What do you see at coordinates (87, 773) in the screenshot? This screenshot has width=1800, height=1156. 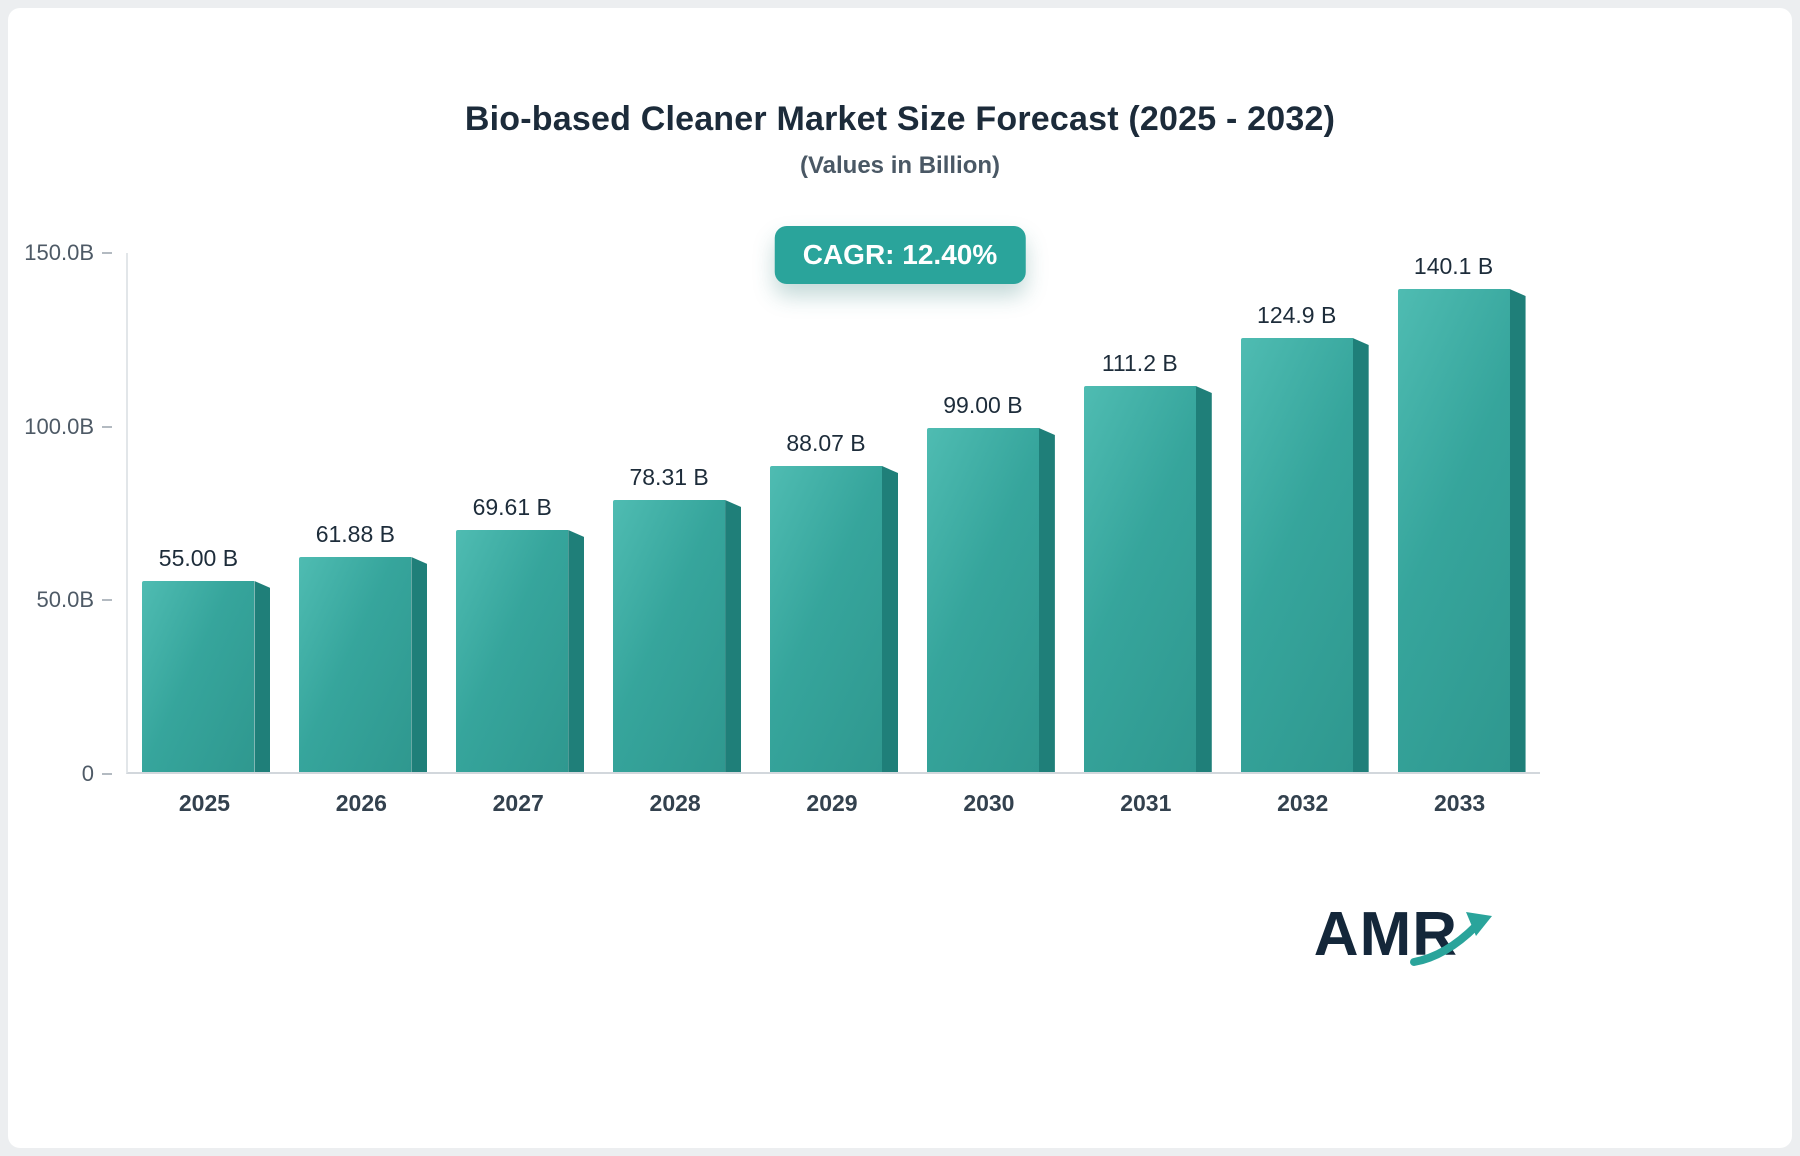 I see `y-axis-tick-label: 0` at bounding box center [87, 773].